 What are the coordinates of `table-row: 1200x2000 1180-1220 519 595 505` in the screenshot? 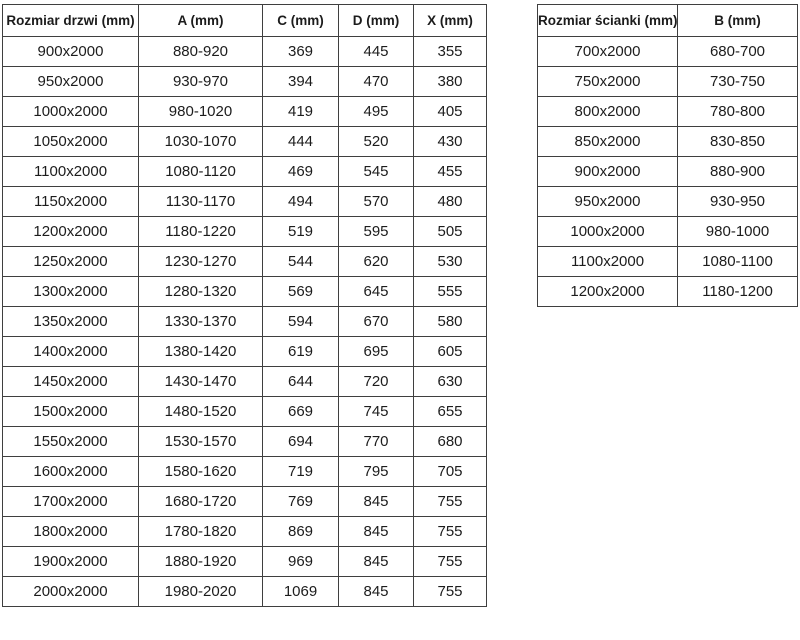 It's located at (244, 231).